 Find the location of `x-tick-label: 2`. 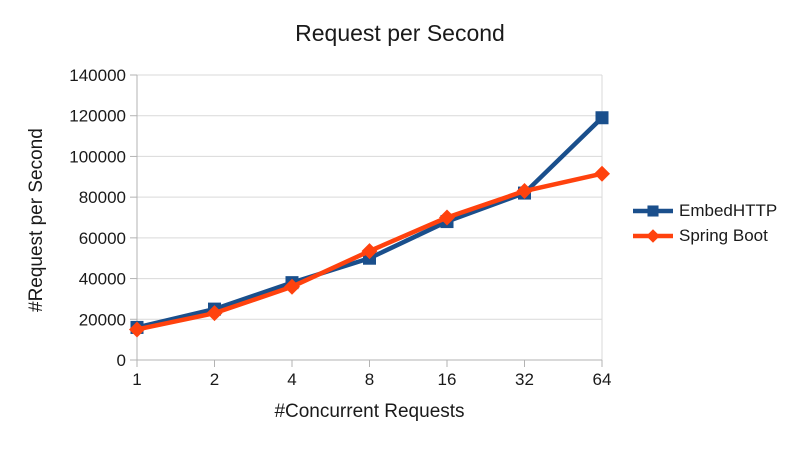

x-tick-label: 2 is located at coordinates (214, 379).